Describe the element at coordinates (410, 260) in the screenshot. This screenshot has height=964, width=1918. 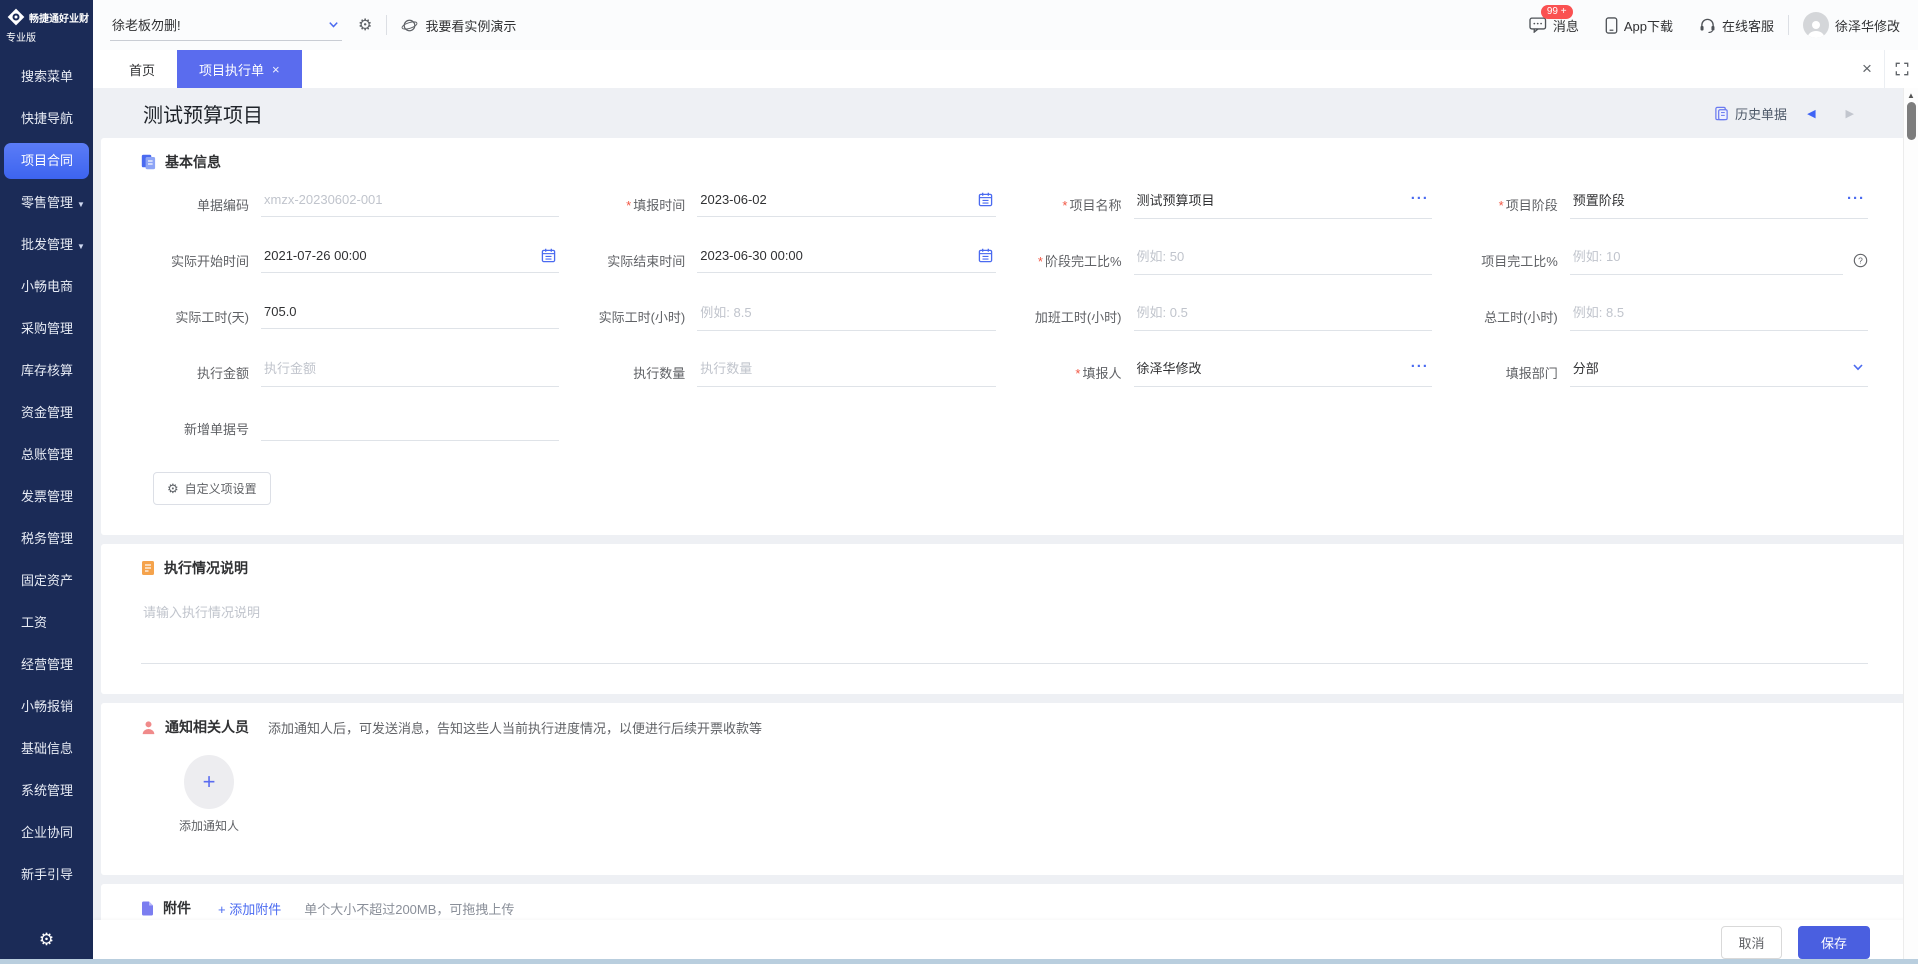
I see `field-input: 2021-07-26 00:00` at that location.